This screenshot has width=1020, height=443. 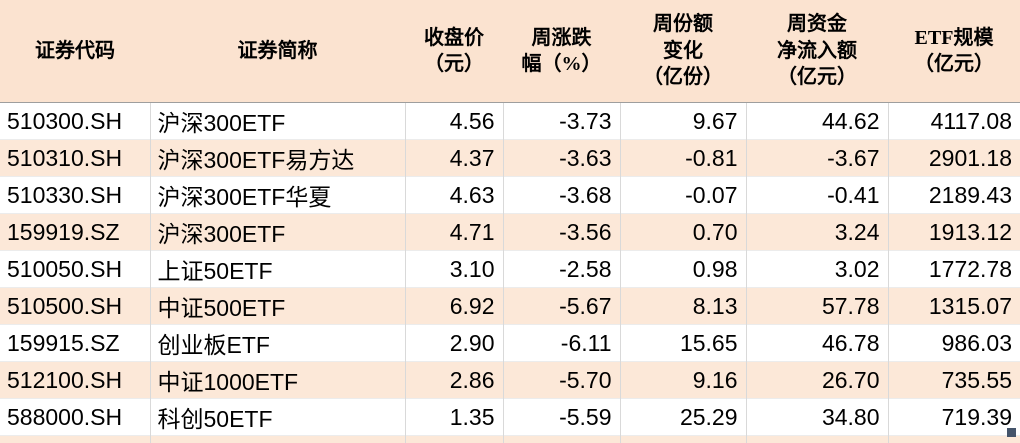 What do you see at coordinates (816, 121) in the screenshot?
I see `cell-weekly_net_inflow: 44.62` at bounding box center [816, 121].